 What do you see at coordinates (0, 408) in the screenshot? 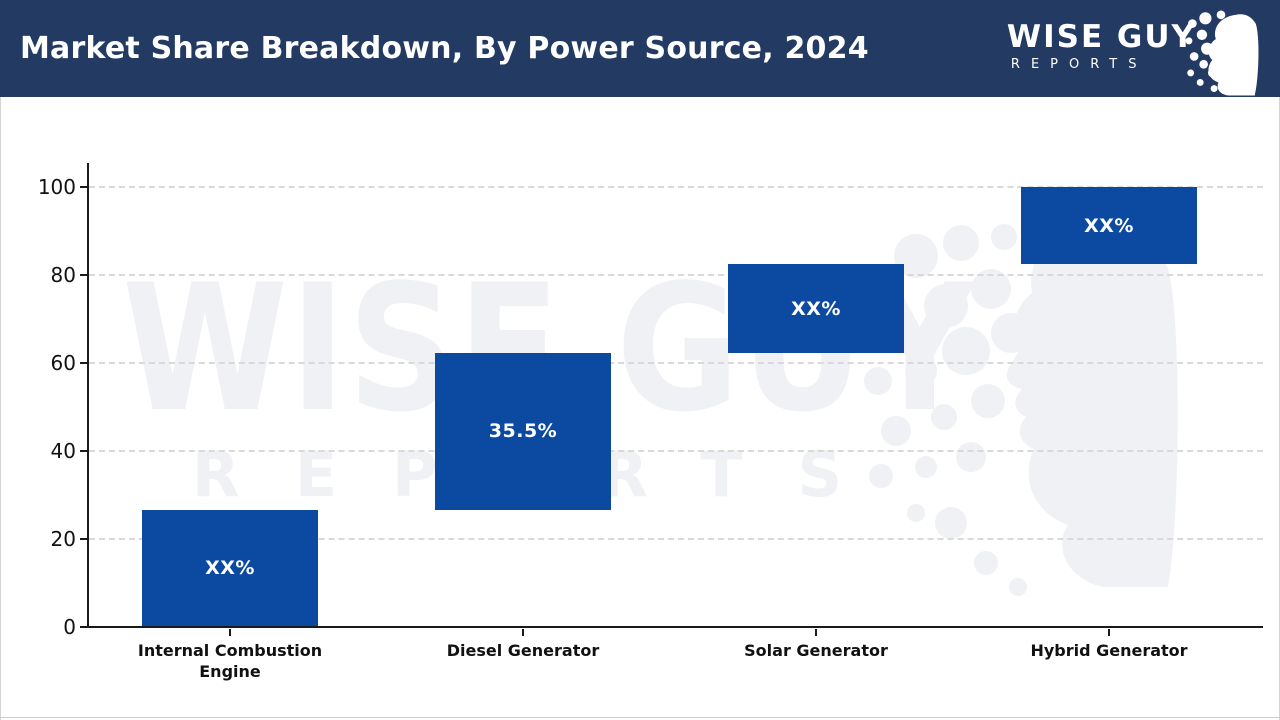
I see `frame-border-left` at bounding box center [0, 408].